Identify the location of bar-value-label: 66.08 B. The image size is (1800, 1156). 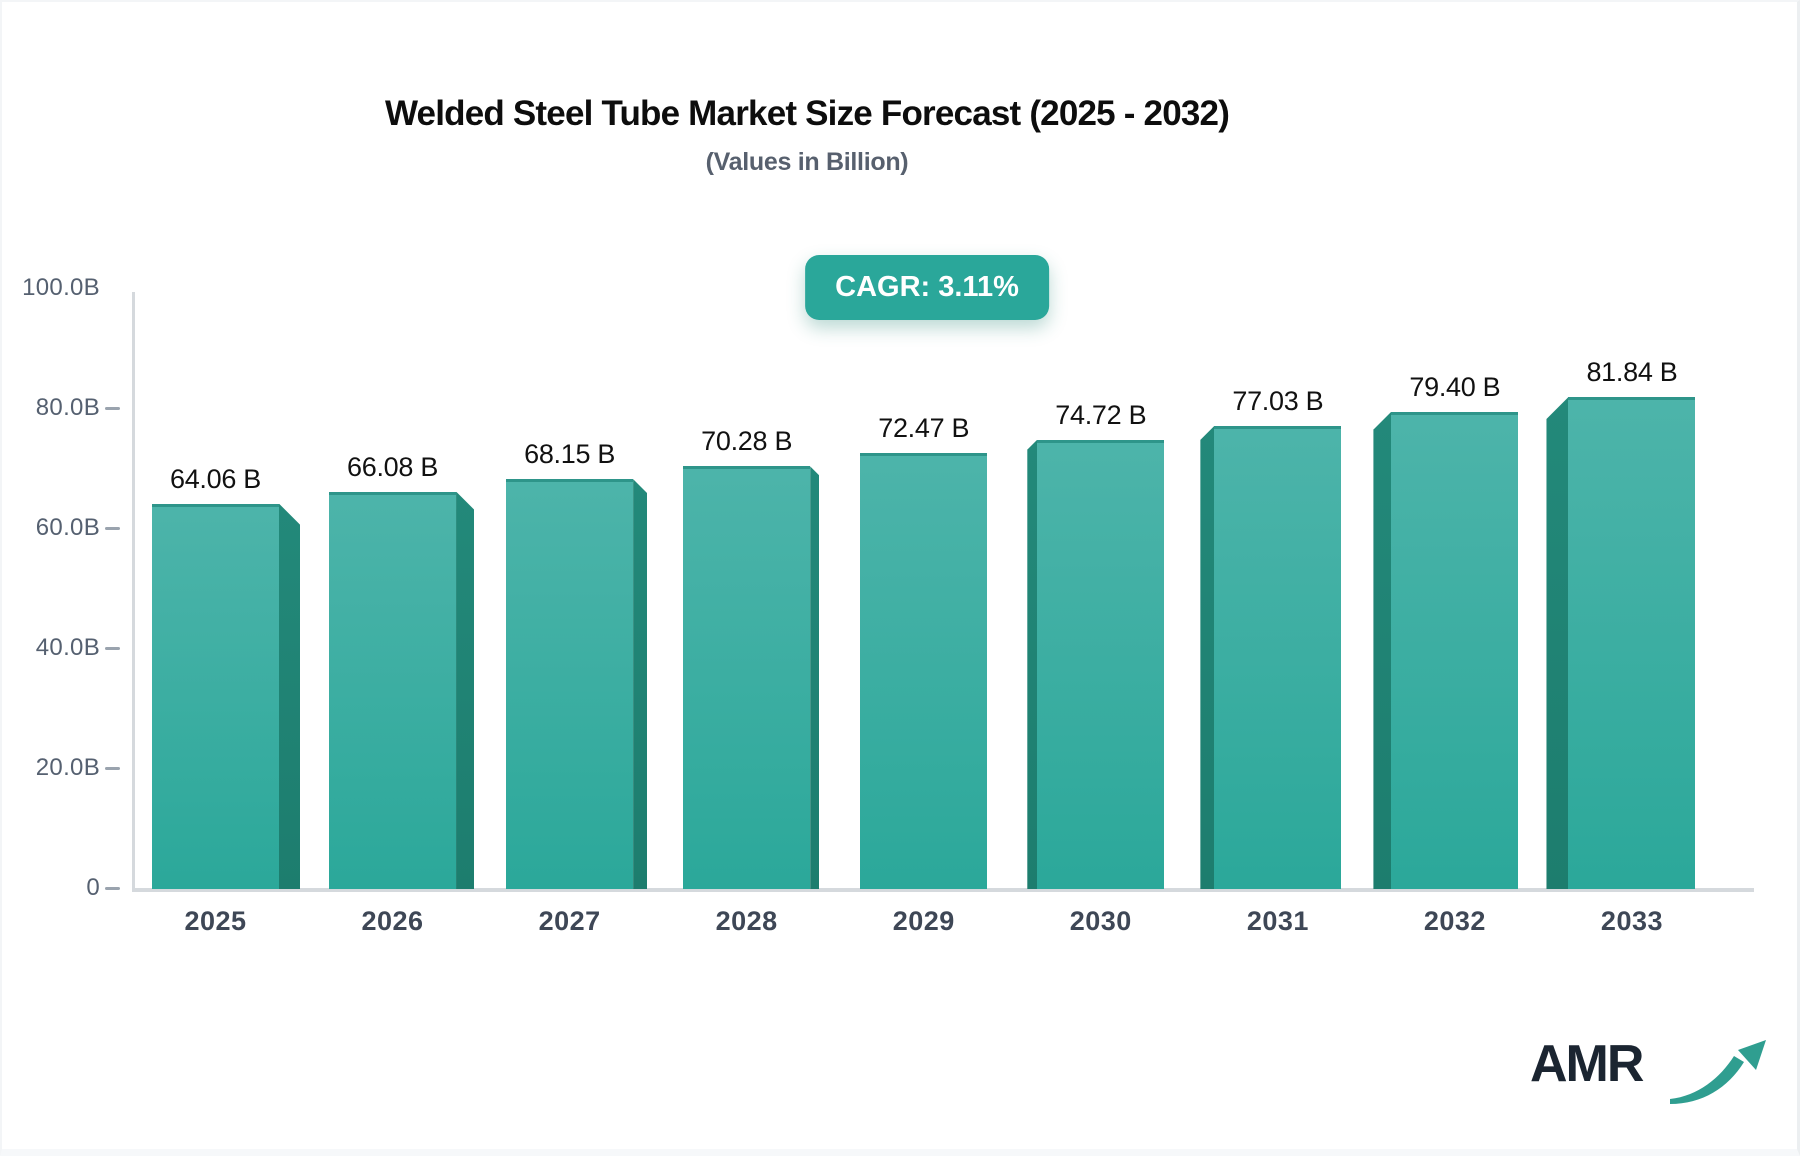
(393, 466).